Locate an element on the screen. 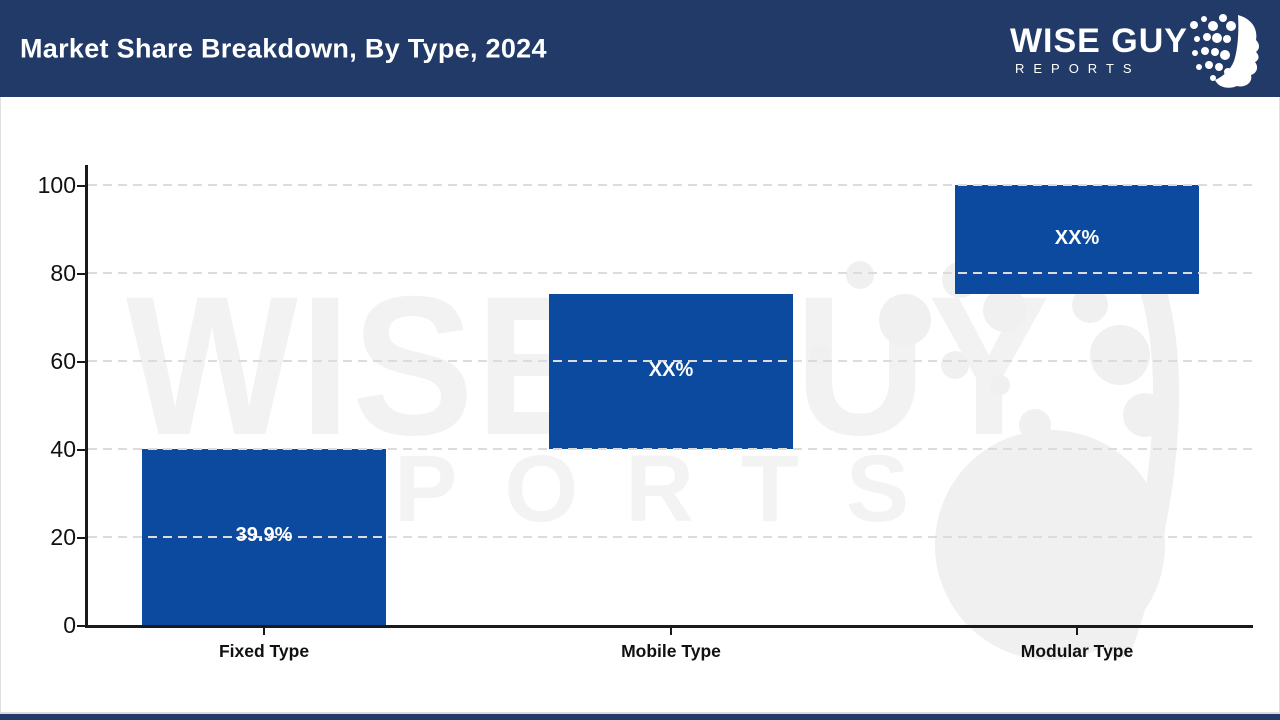 The image size is (1280, 720). bar-value-label-fixed-type: 39.9% is located at coordinates (264, 535).